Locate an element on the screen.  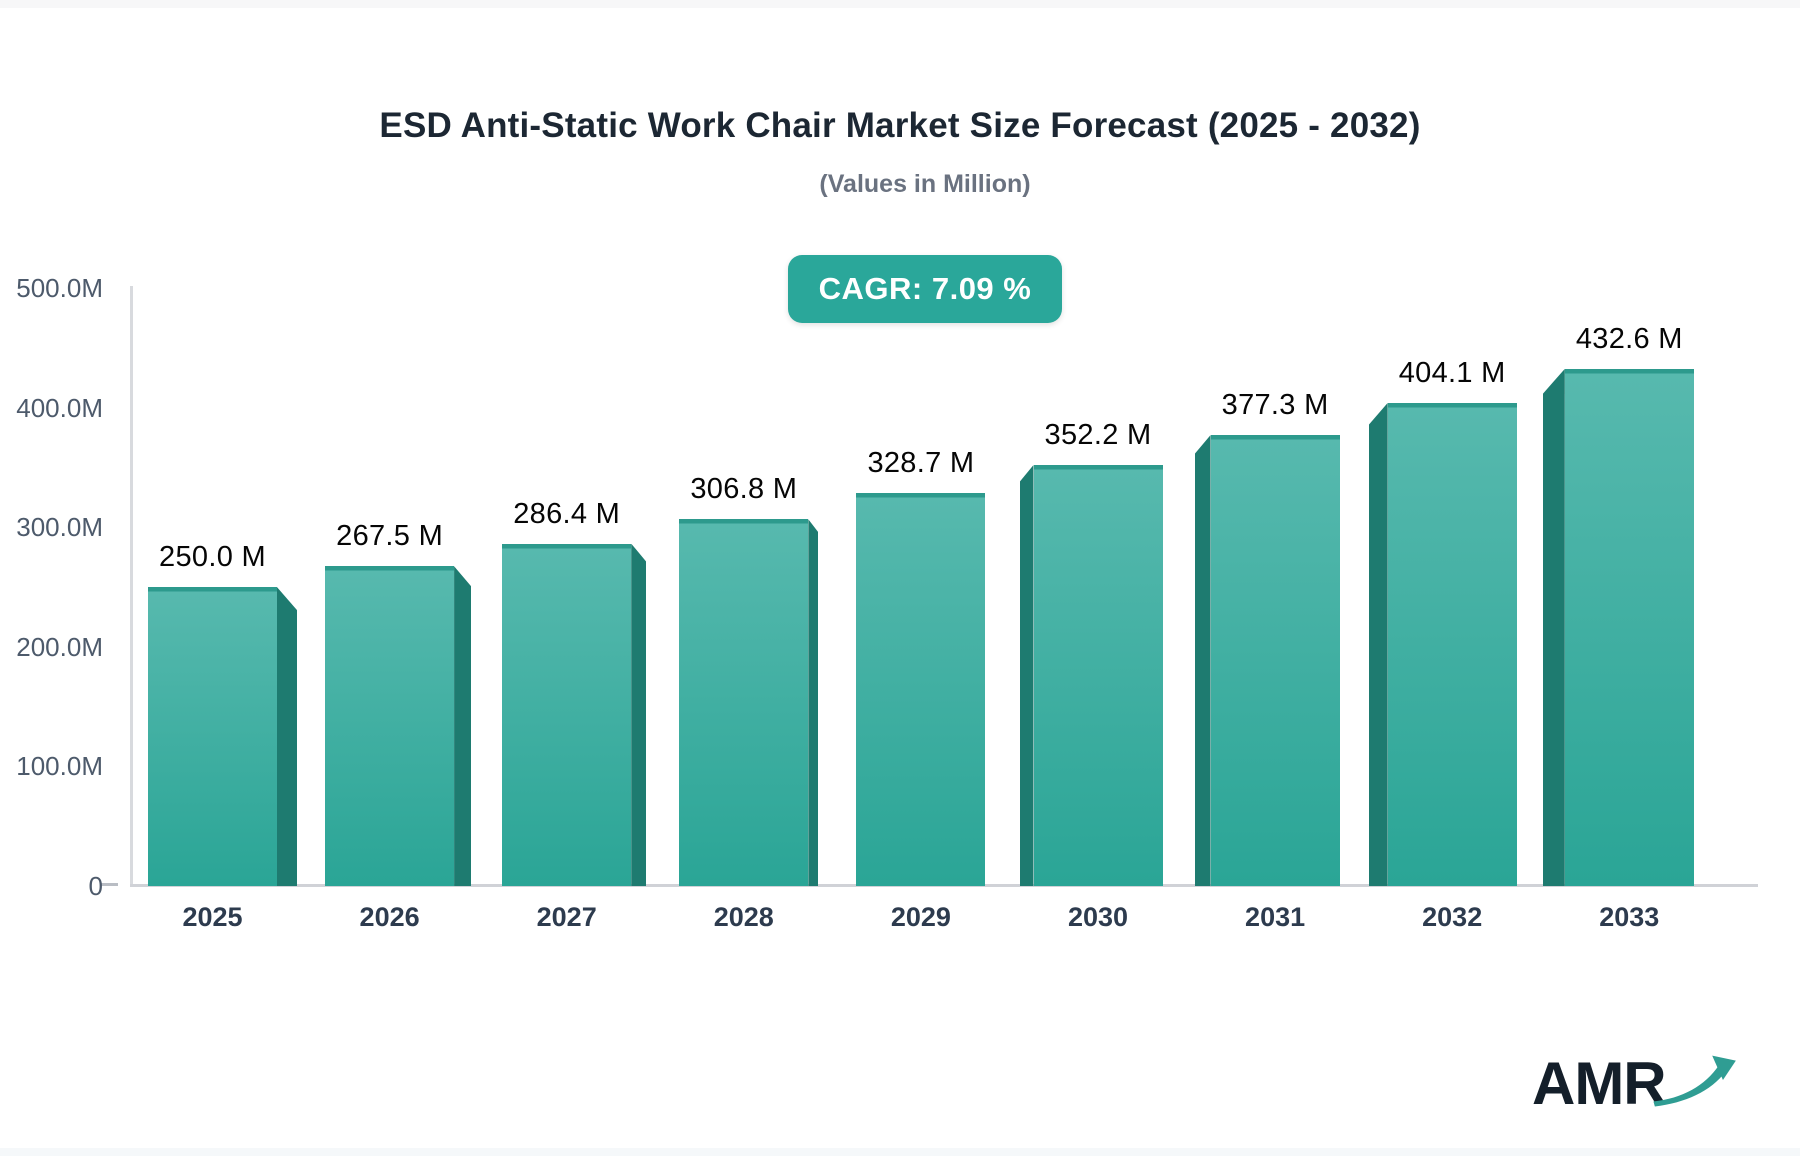
x-tick-label: 2031 is located at coordinates (1275, 917).